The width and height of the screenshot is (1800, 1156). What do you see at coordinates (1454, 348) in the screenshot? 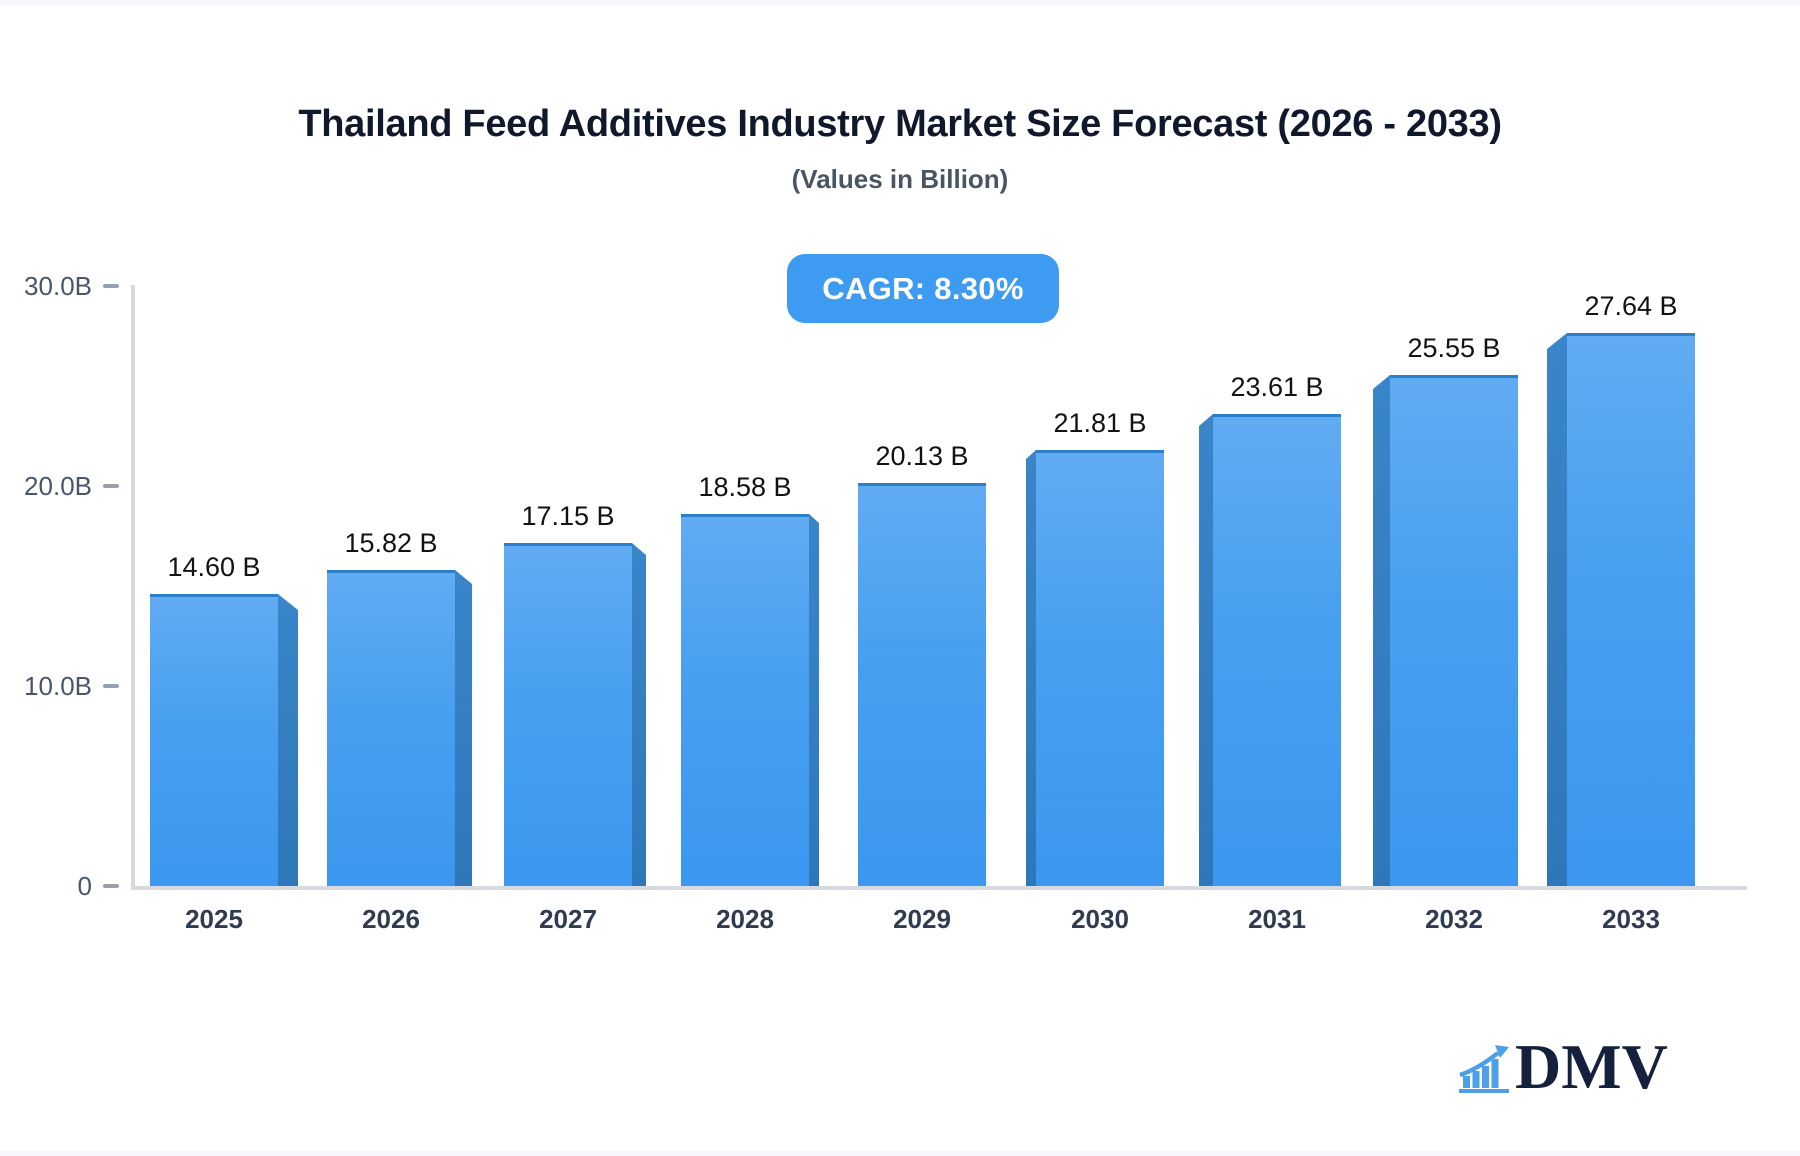
I see `value-label-2032: 25.55 B` at bounding box center [1454, 348].